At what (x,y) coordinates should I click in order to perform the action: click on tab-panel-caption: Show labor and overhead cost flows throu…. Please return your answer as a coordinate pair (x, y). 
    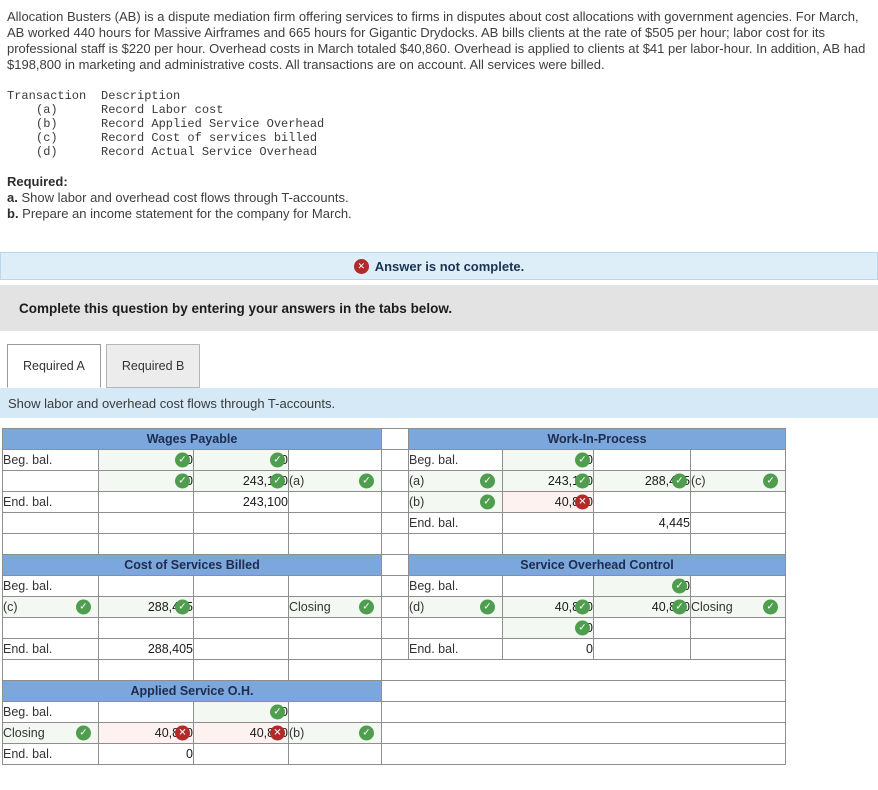
    Looking at the image, I should click on (439, 403).